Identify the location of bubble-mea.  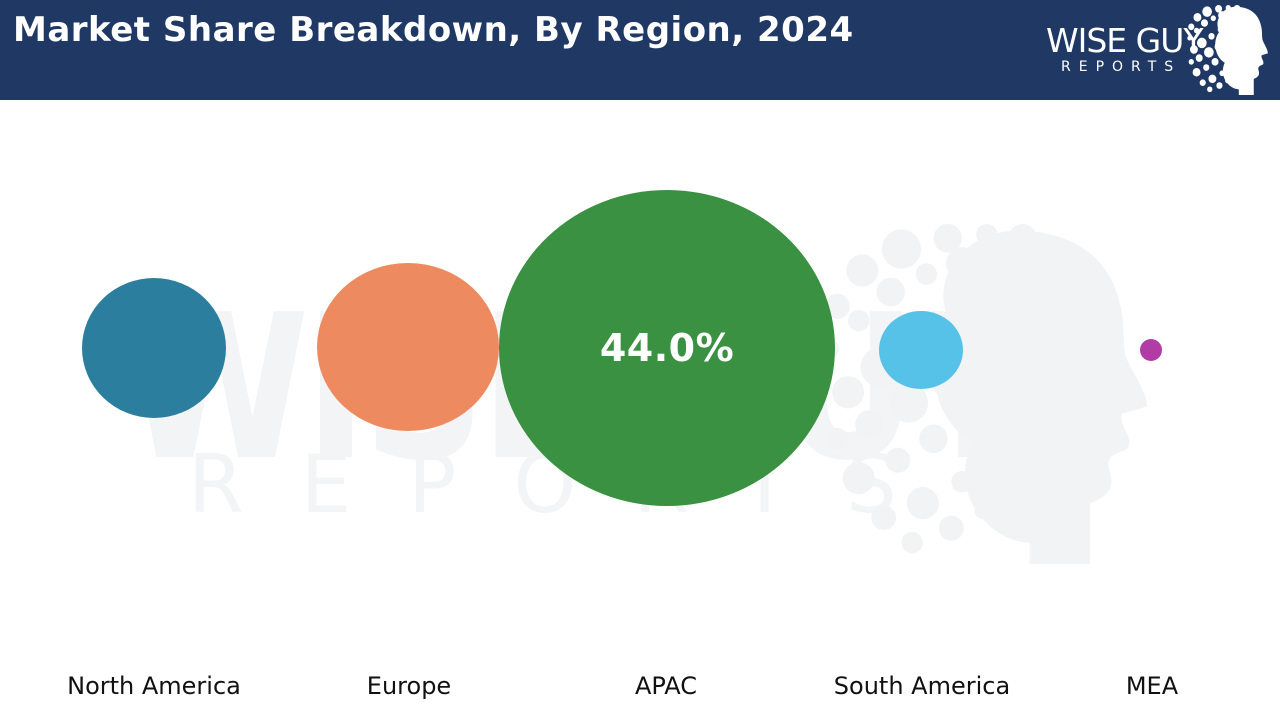
(1151, 350).